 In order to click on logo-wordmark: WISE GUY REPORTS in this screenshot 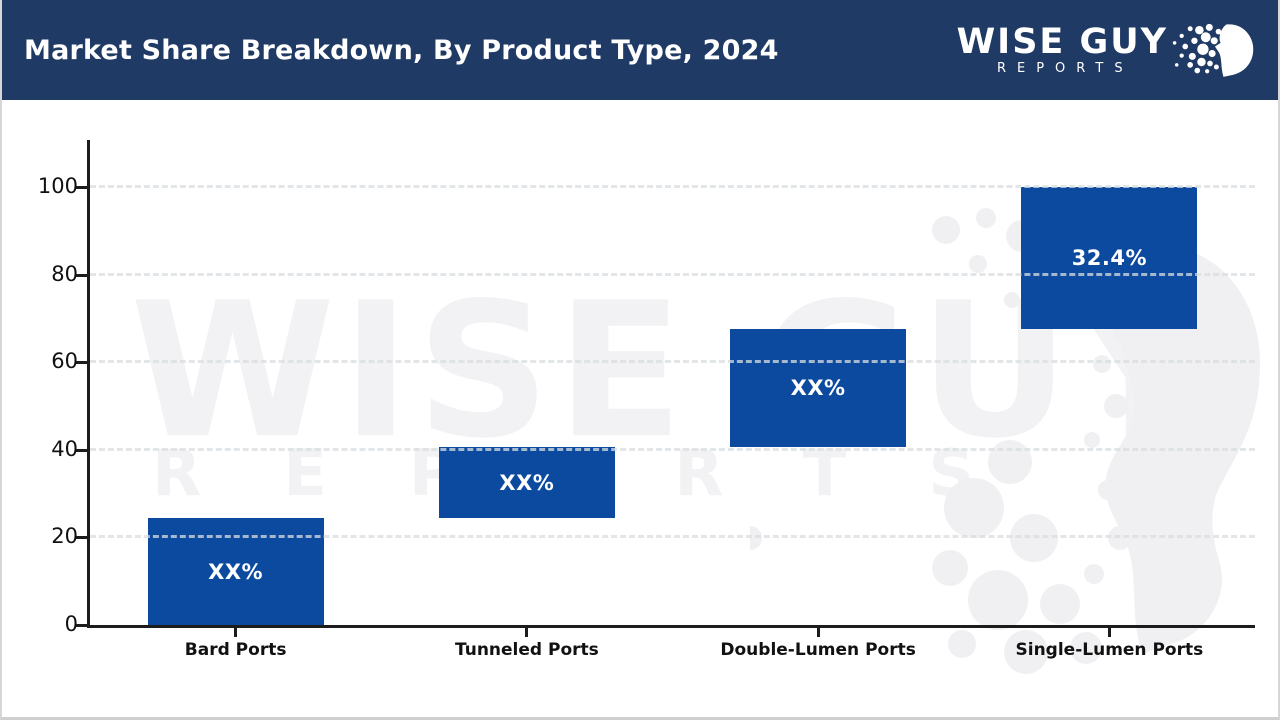, I will do `click(1062, 49)`.